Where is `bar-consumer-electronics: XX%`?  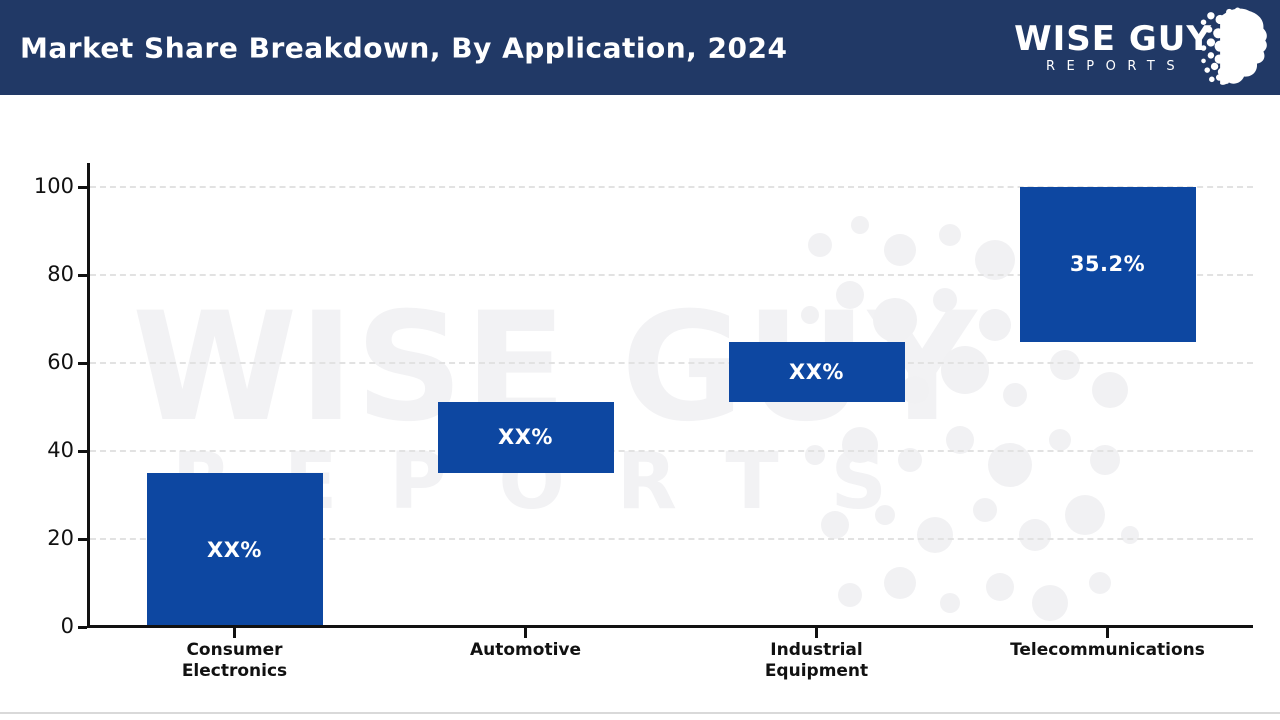
bar-consumer-electronics: XX% is located at coordinates (234, 550).